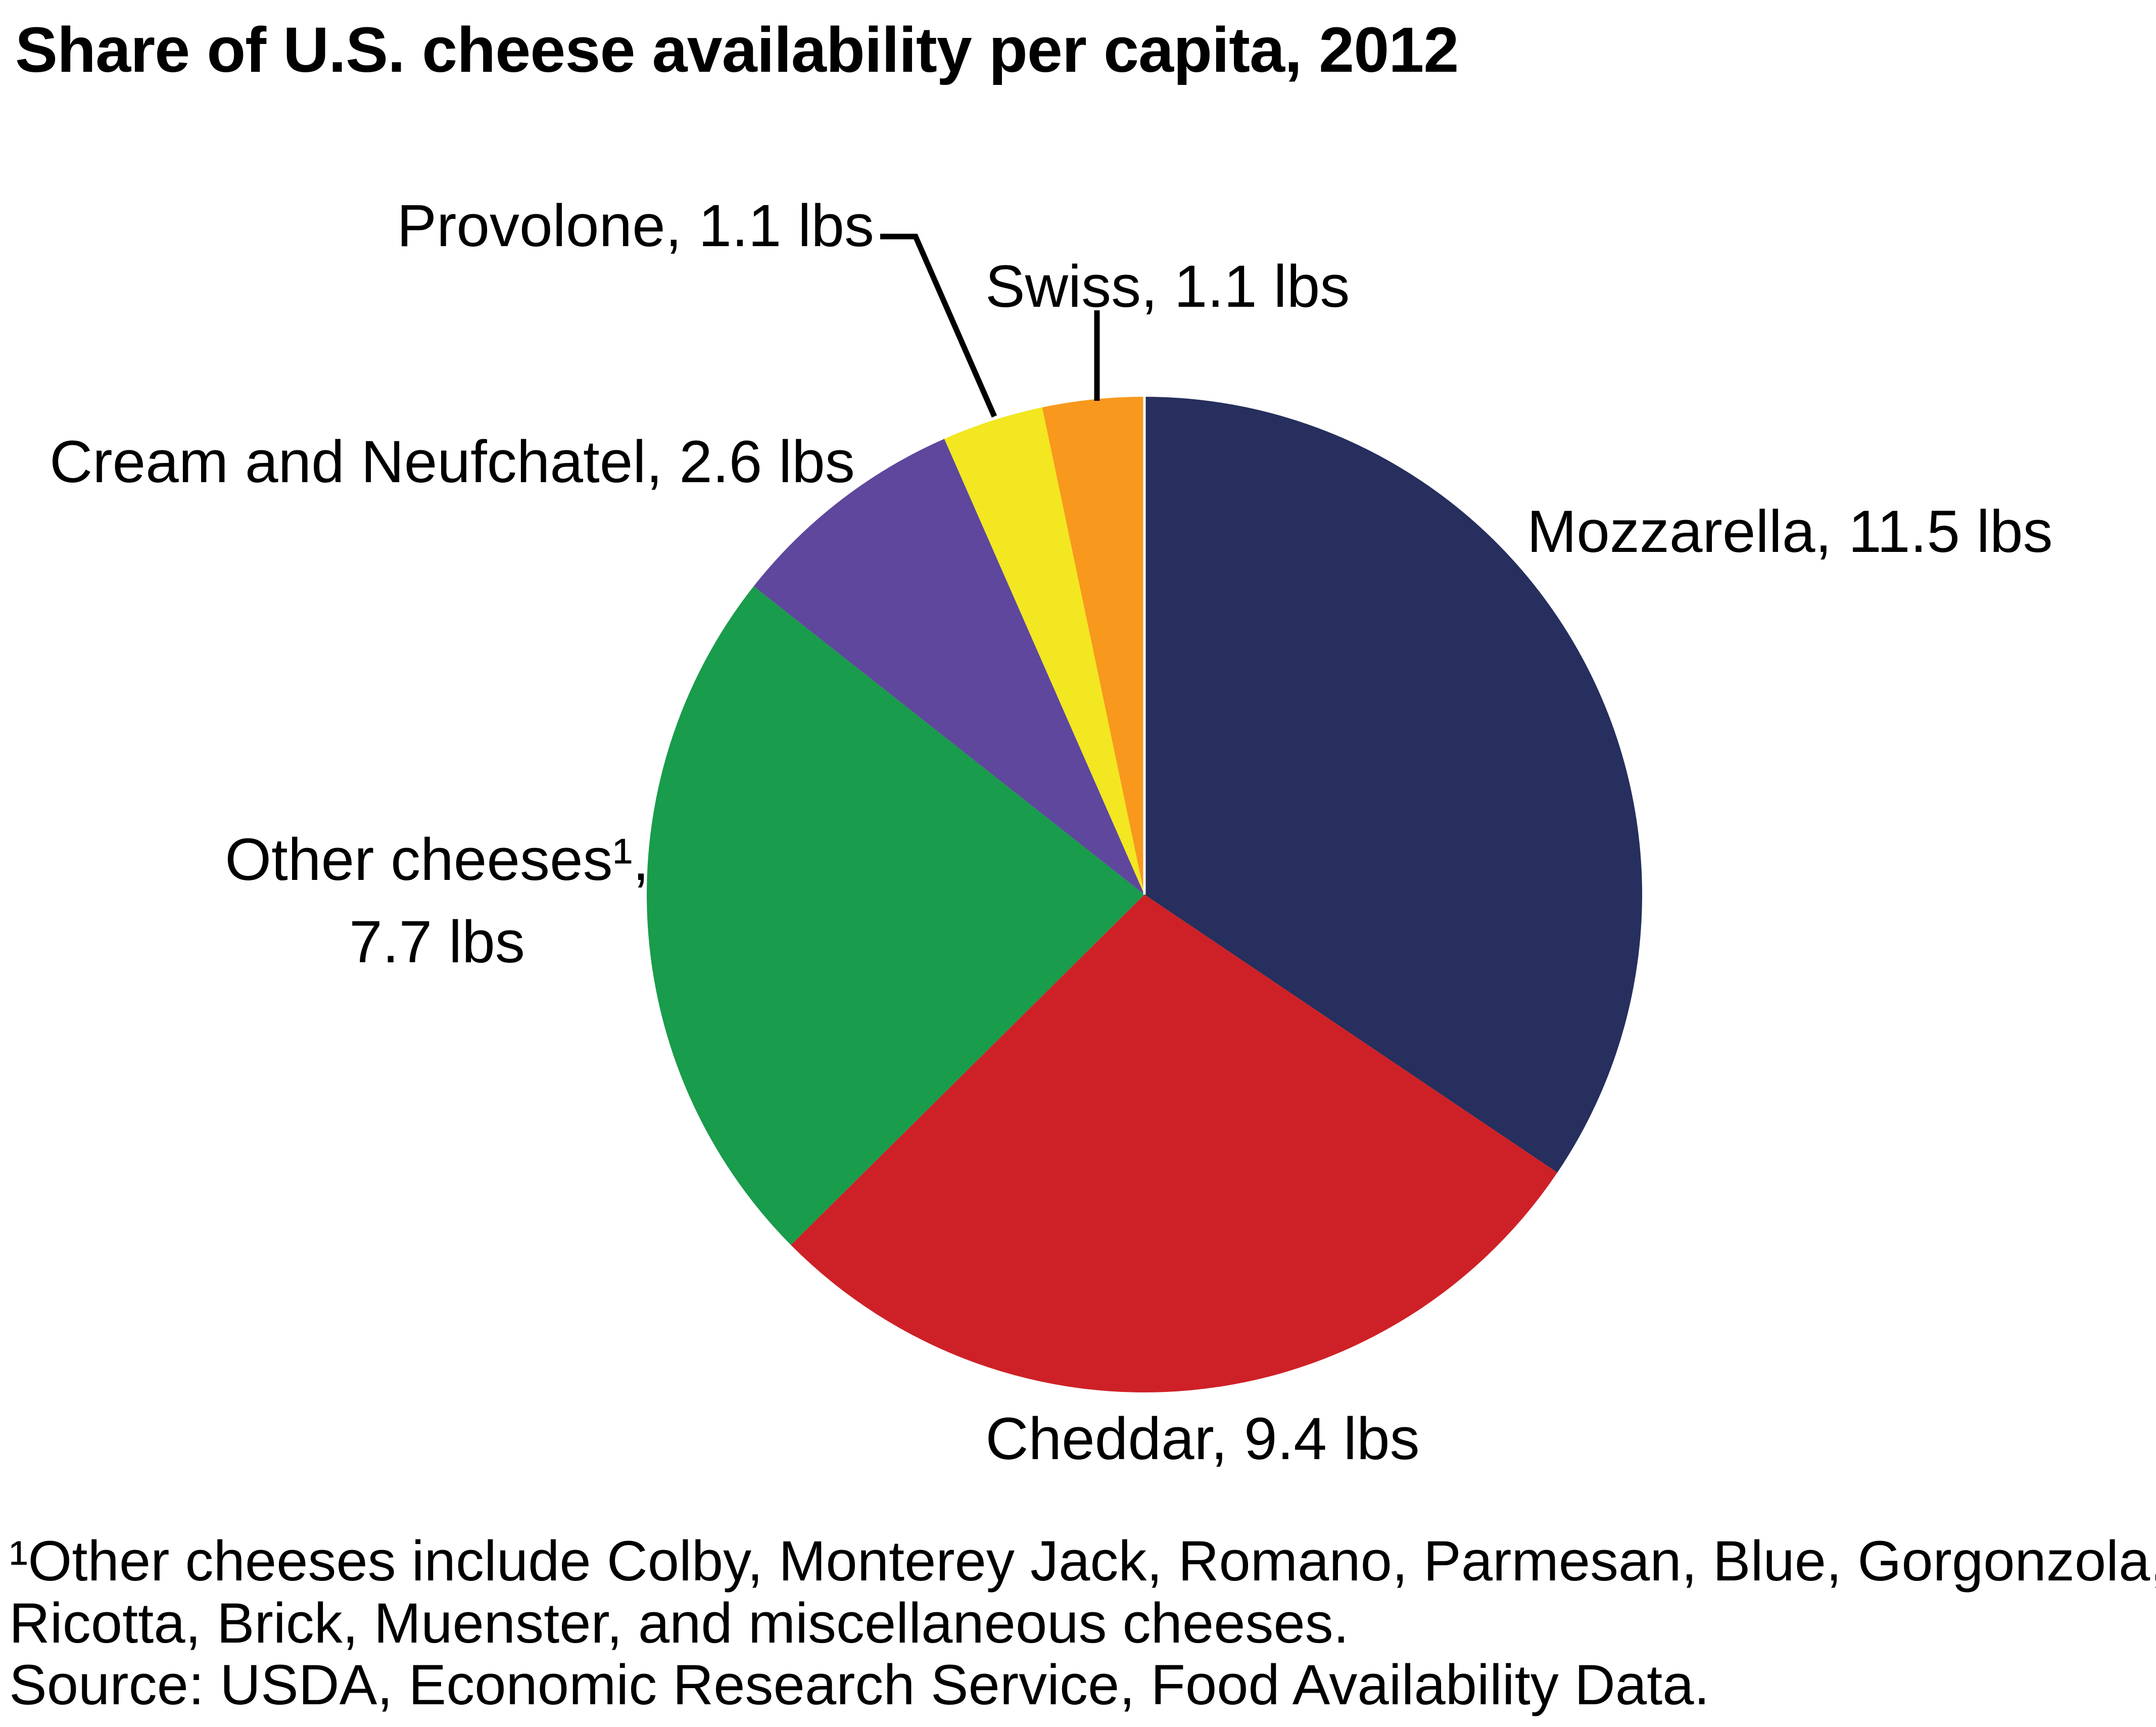 The height and width of the screenshot is (1727, 2156). I want to click on slice-label-mozzarella: Mozzarella, 11.5 lbs, so click(1790, 531).